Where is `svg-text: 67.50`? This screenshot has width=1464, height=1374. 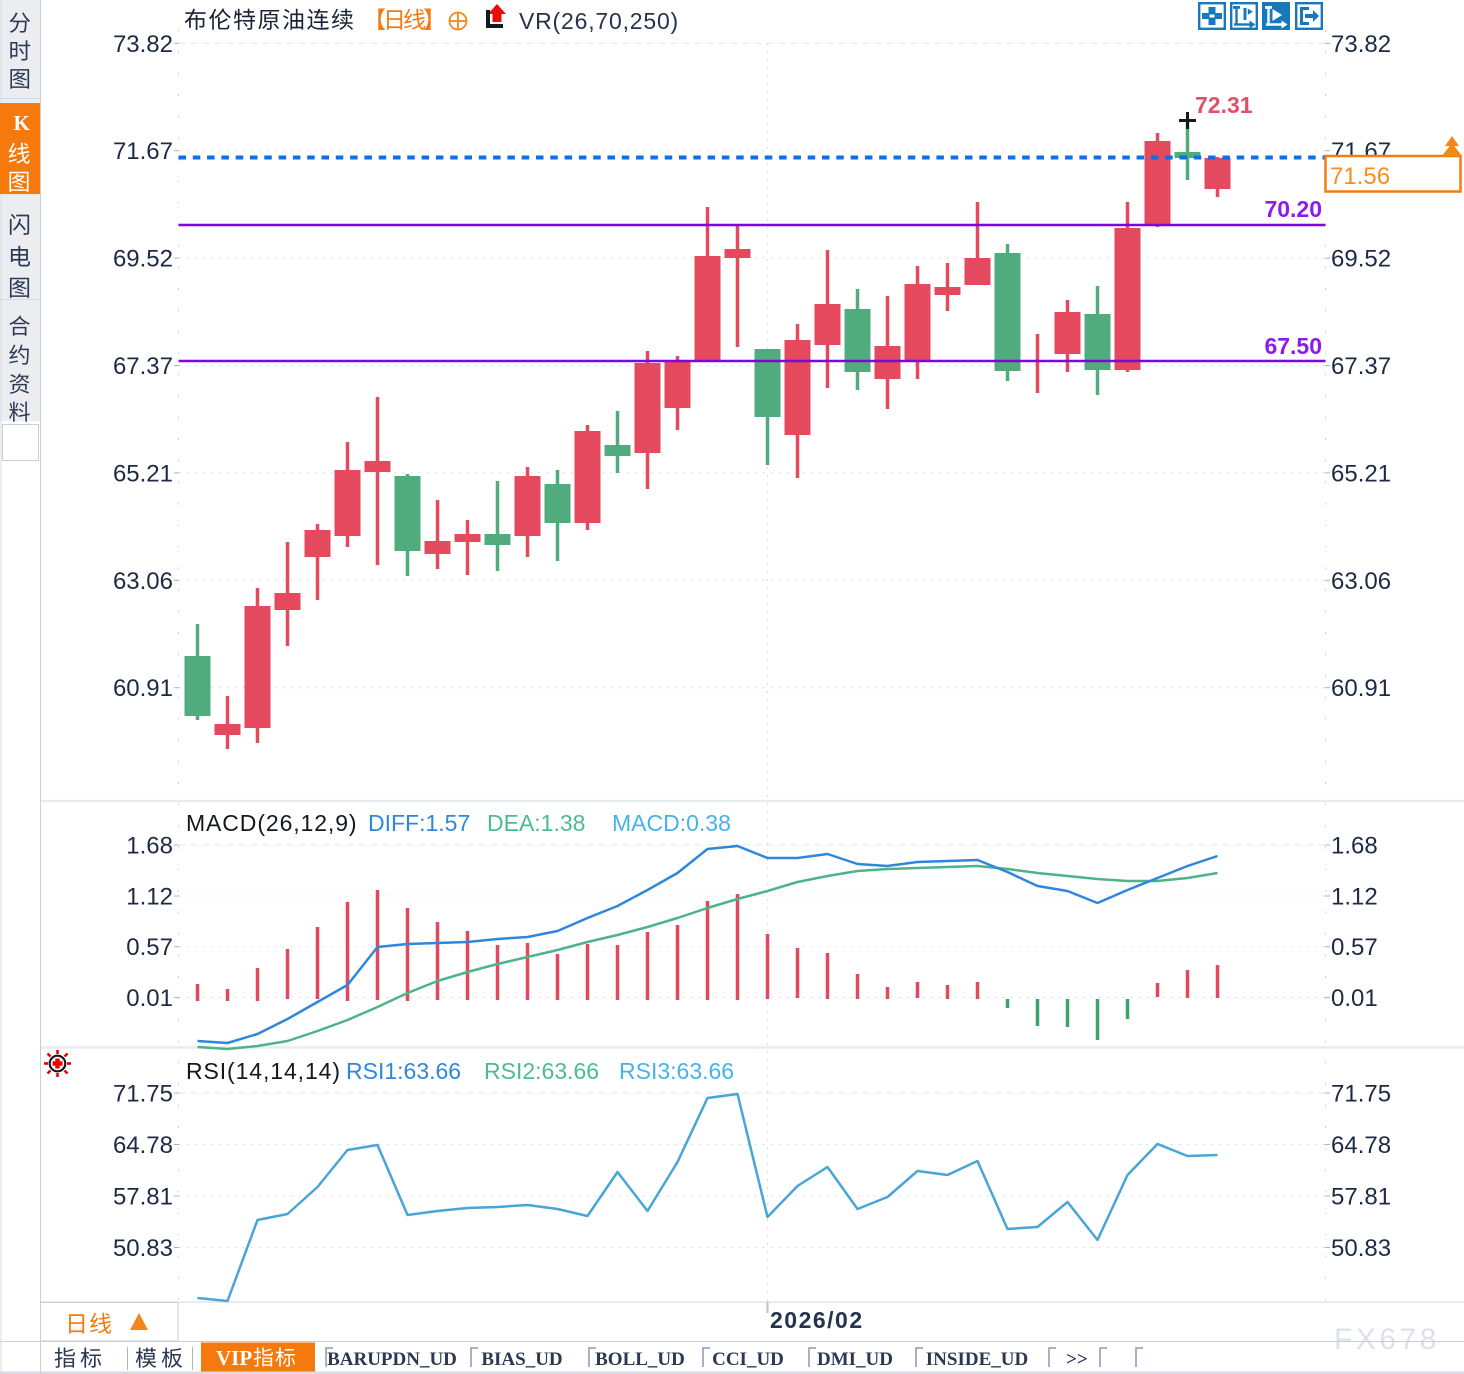
svg-text: 67.50 is located at coordinates (1293, 346).